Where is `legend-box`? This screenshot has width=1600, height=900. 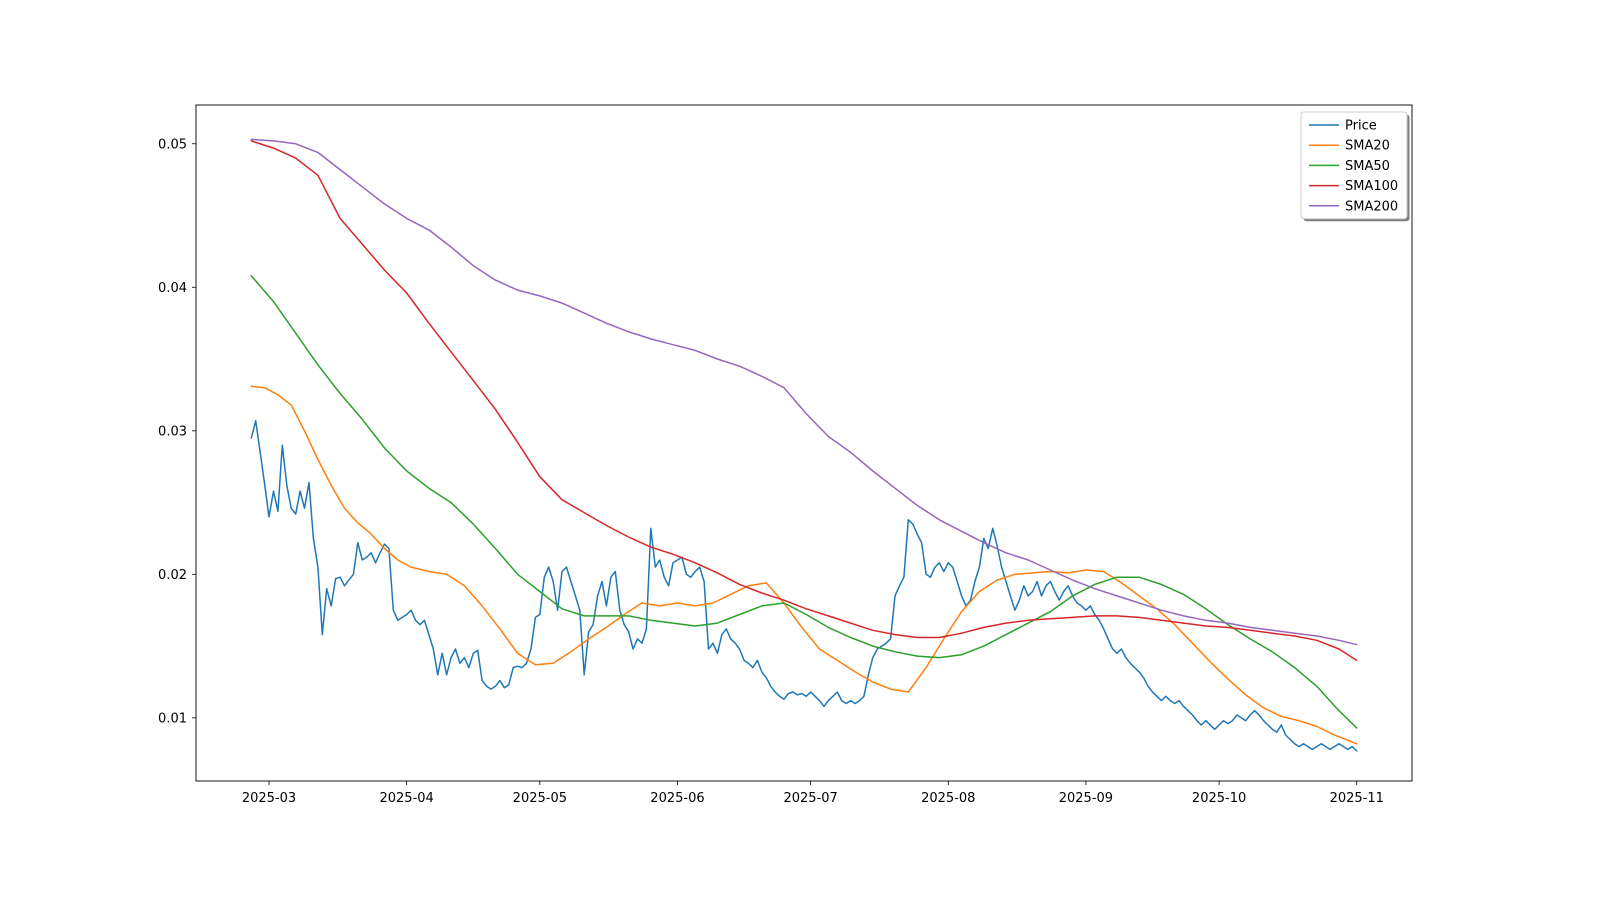 legend-box is located at coordinates (1354, 165).